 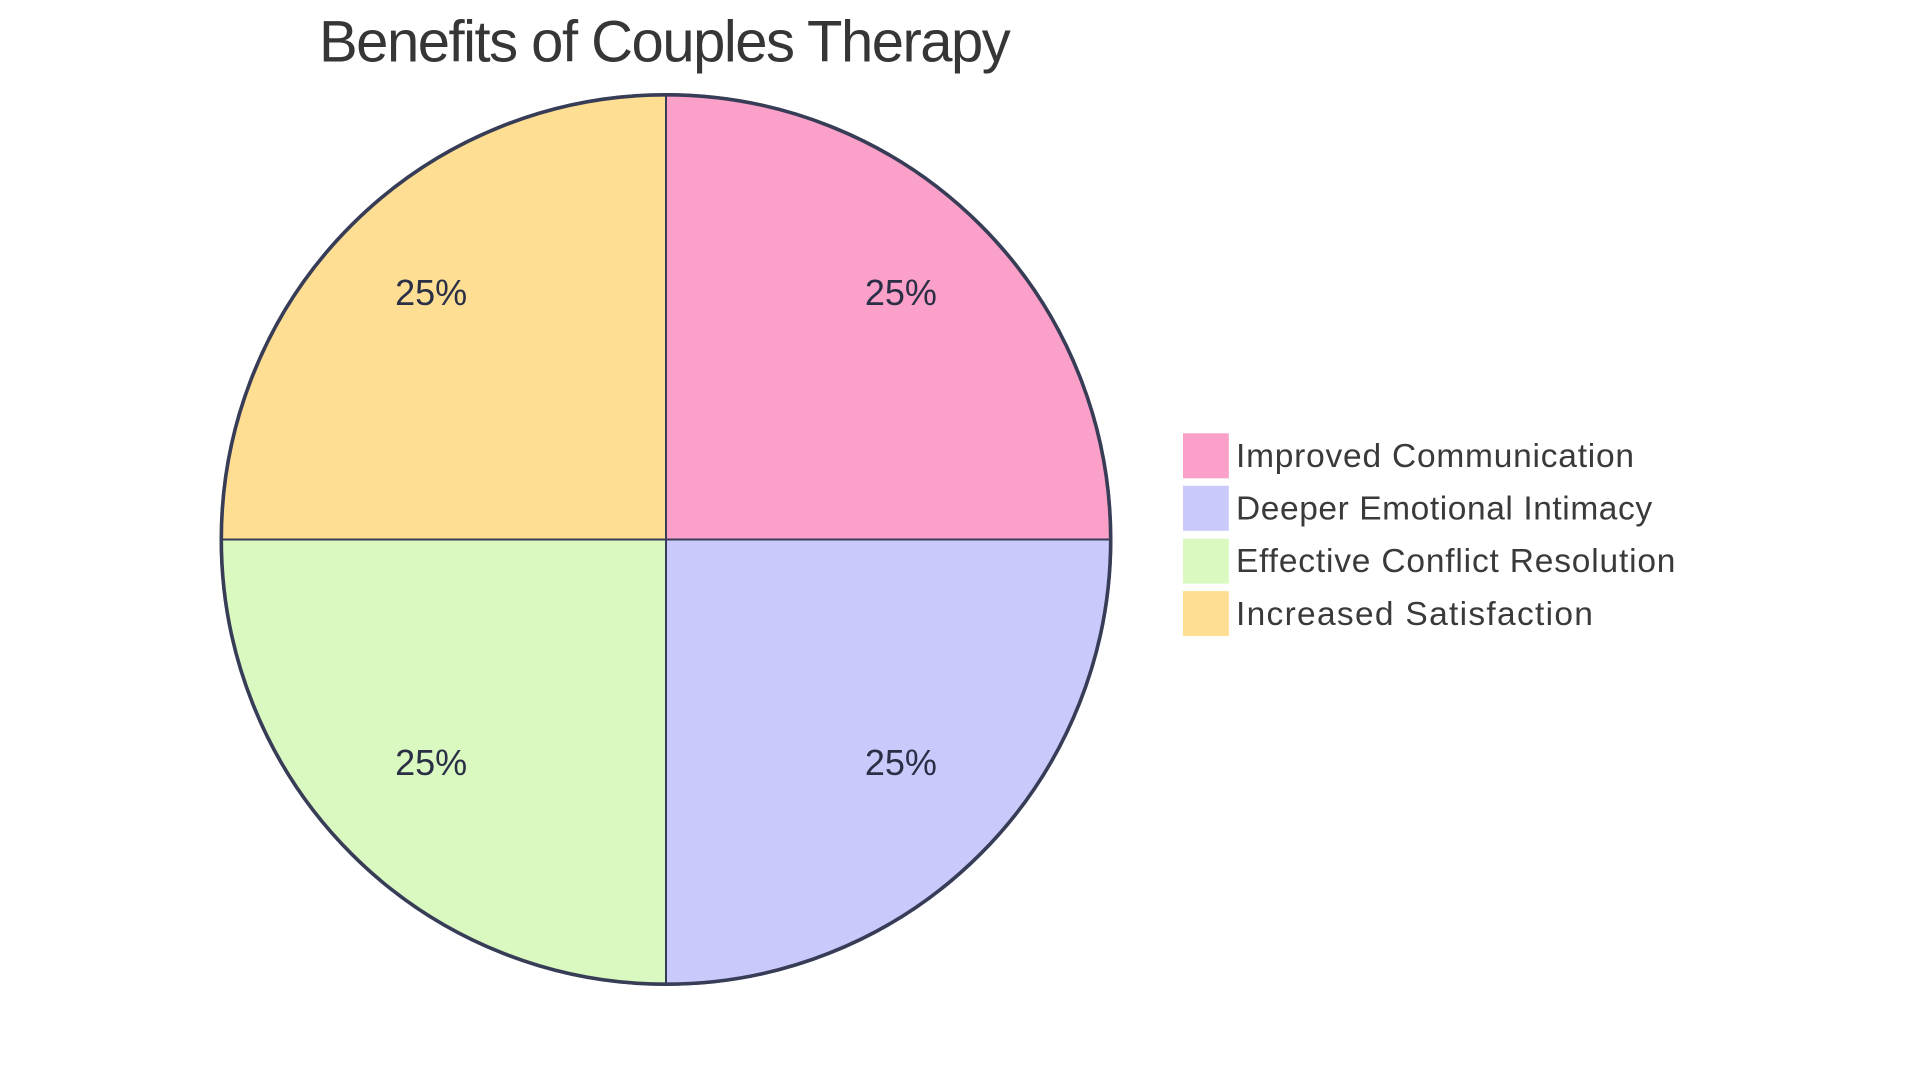 I want to click on svg-text: Increased Satisfaction, so click(x=1415, y=614).